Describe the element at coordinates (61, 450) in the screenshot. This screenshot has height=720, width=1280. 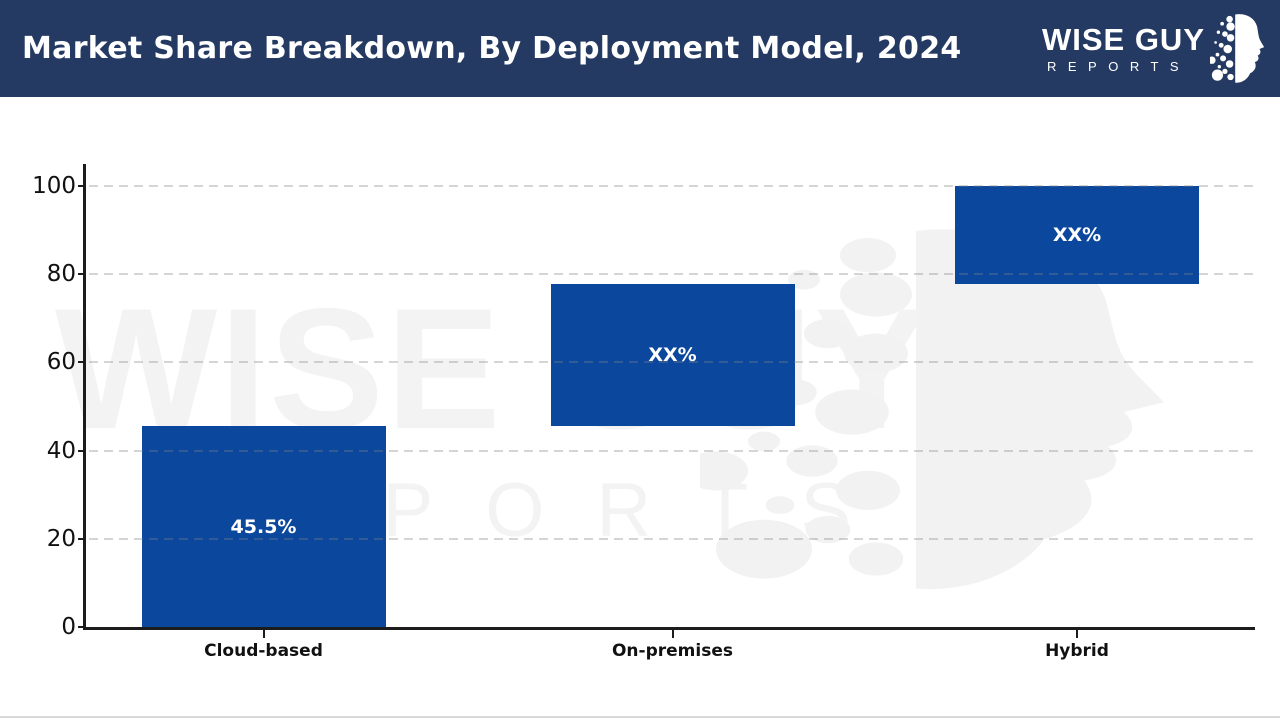
I see `y-tick-label: 40` at that location.